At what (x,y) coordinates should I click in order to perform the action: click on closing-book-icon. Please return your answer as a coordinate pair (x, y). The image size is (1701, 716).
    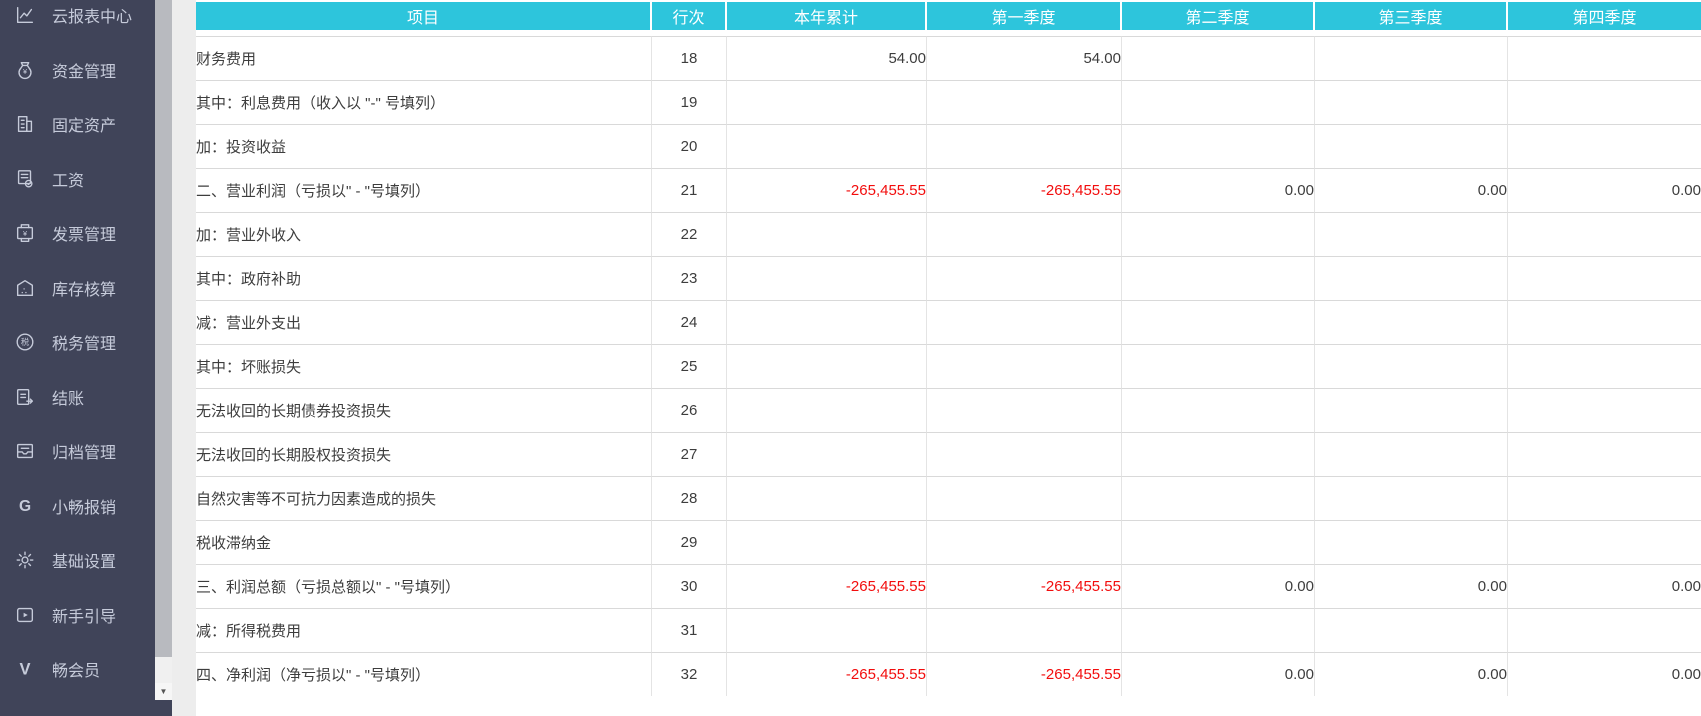
    Looking at the image, I should click on (25, 397).